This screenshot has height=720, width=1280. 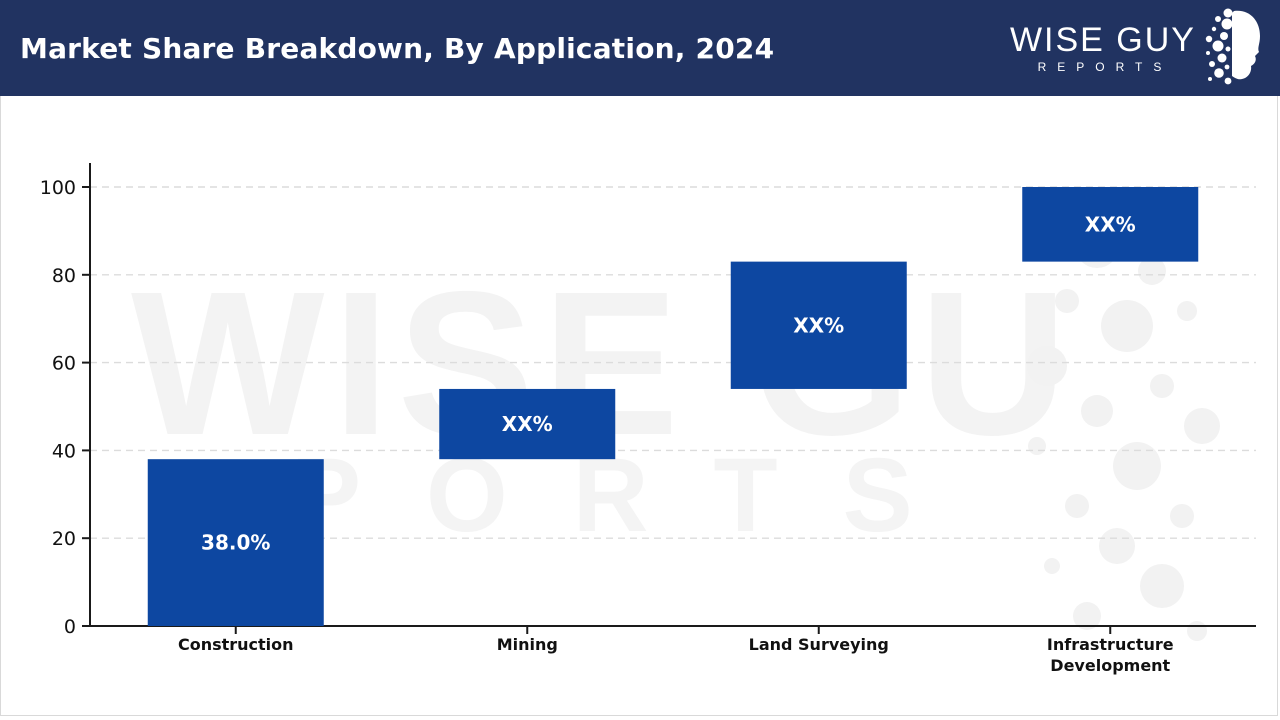 I want to click on bar-label-mining: XX%, so click(x=527, y=424).